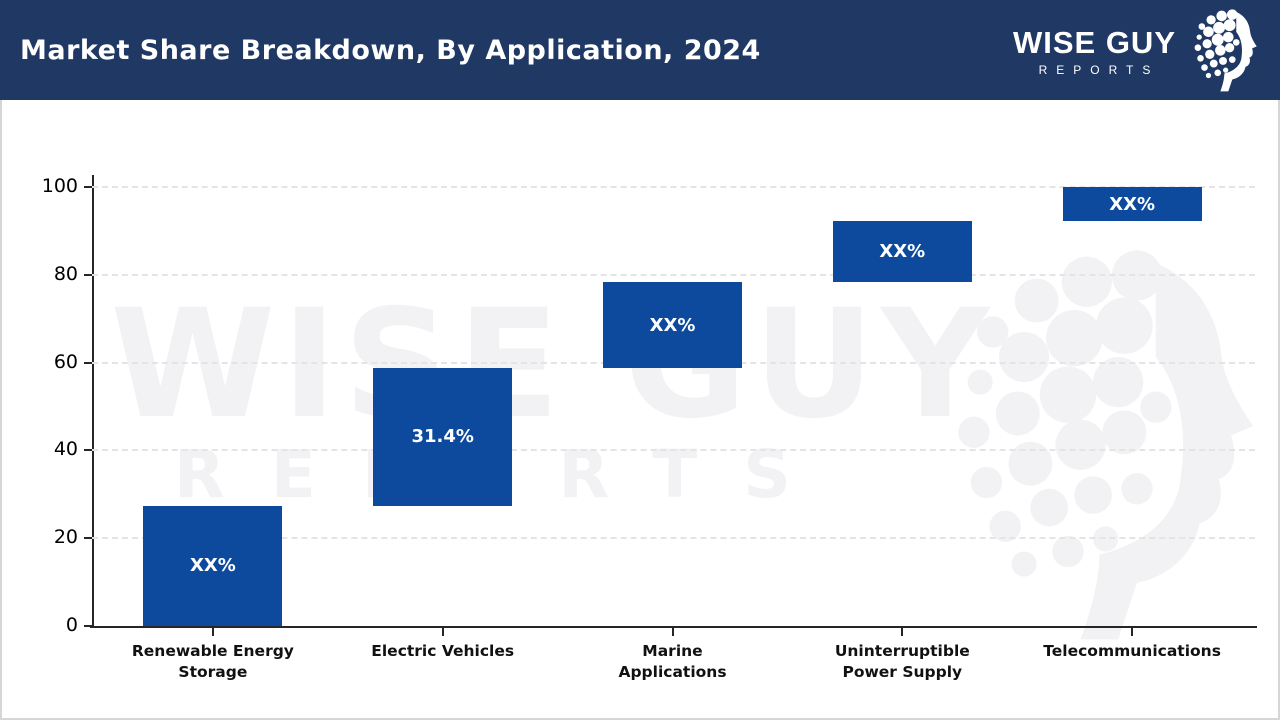 The image size is (1280, 720). What do you see at coordinates (673, 627) in the screenshot?
I see `x-axis-spine` at bounding box center [673, 627].